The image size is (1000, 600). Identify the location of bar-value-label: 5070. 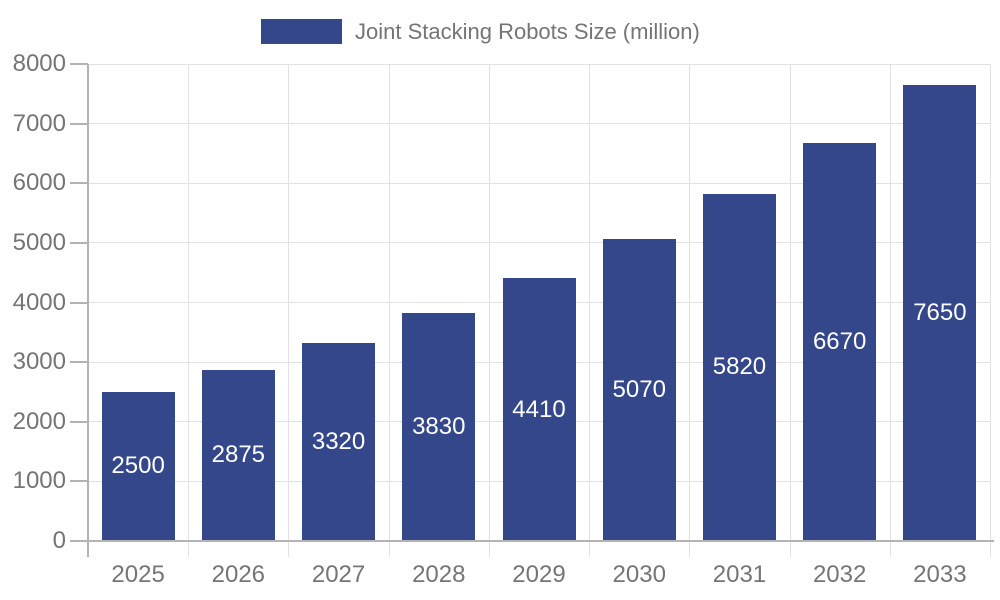
(639, 389).